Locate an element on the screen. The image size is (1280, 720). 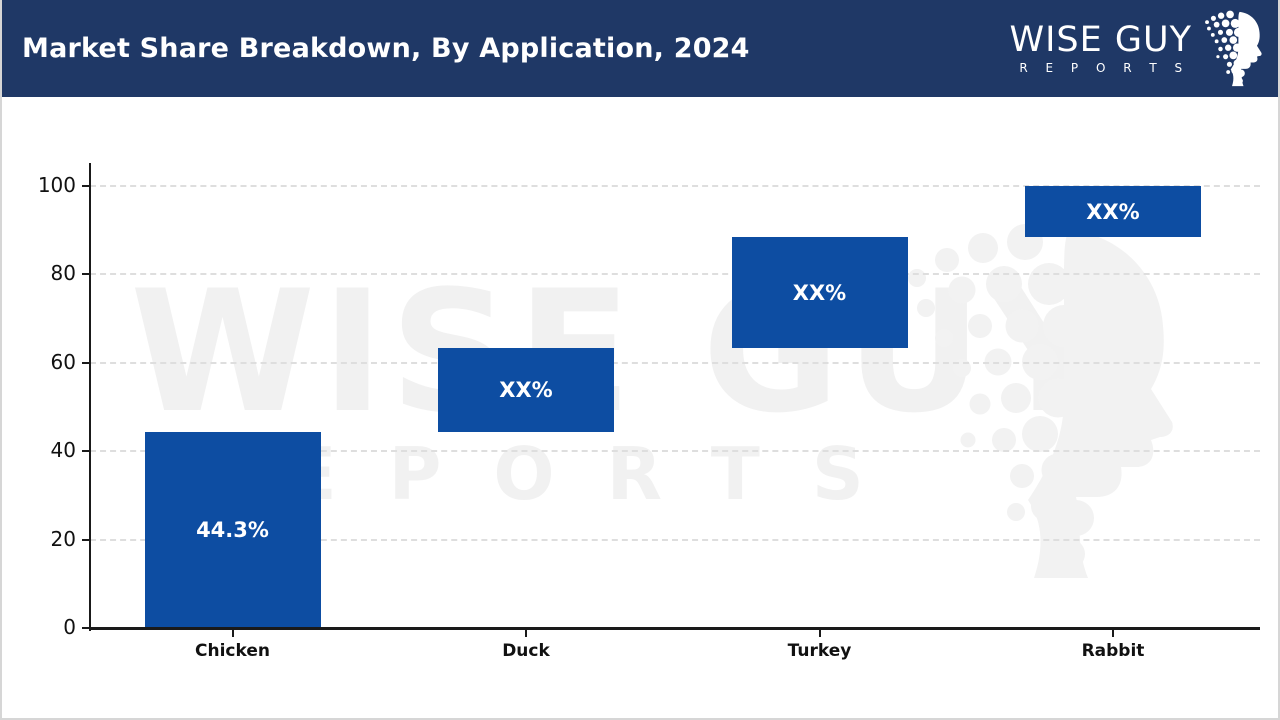
logo-wordmark: WISE GUY is located at coordinates (1100, 40).